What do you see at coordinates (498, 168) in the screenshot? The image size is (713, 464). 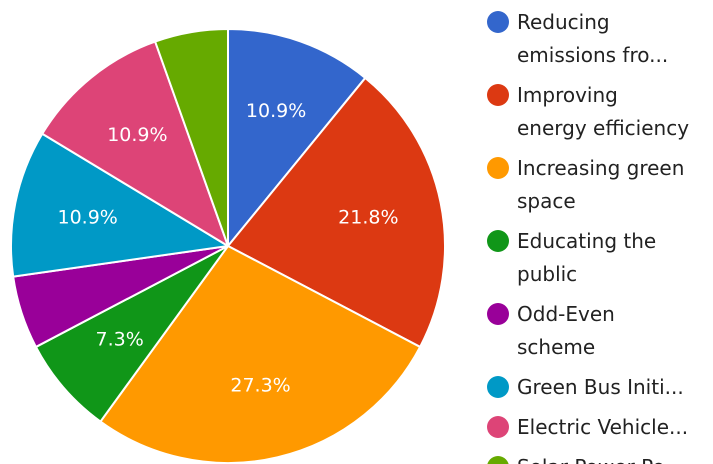 I see `legend-swatch-increasing-green-space` at bounding box center [498, 168].